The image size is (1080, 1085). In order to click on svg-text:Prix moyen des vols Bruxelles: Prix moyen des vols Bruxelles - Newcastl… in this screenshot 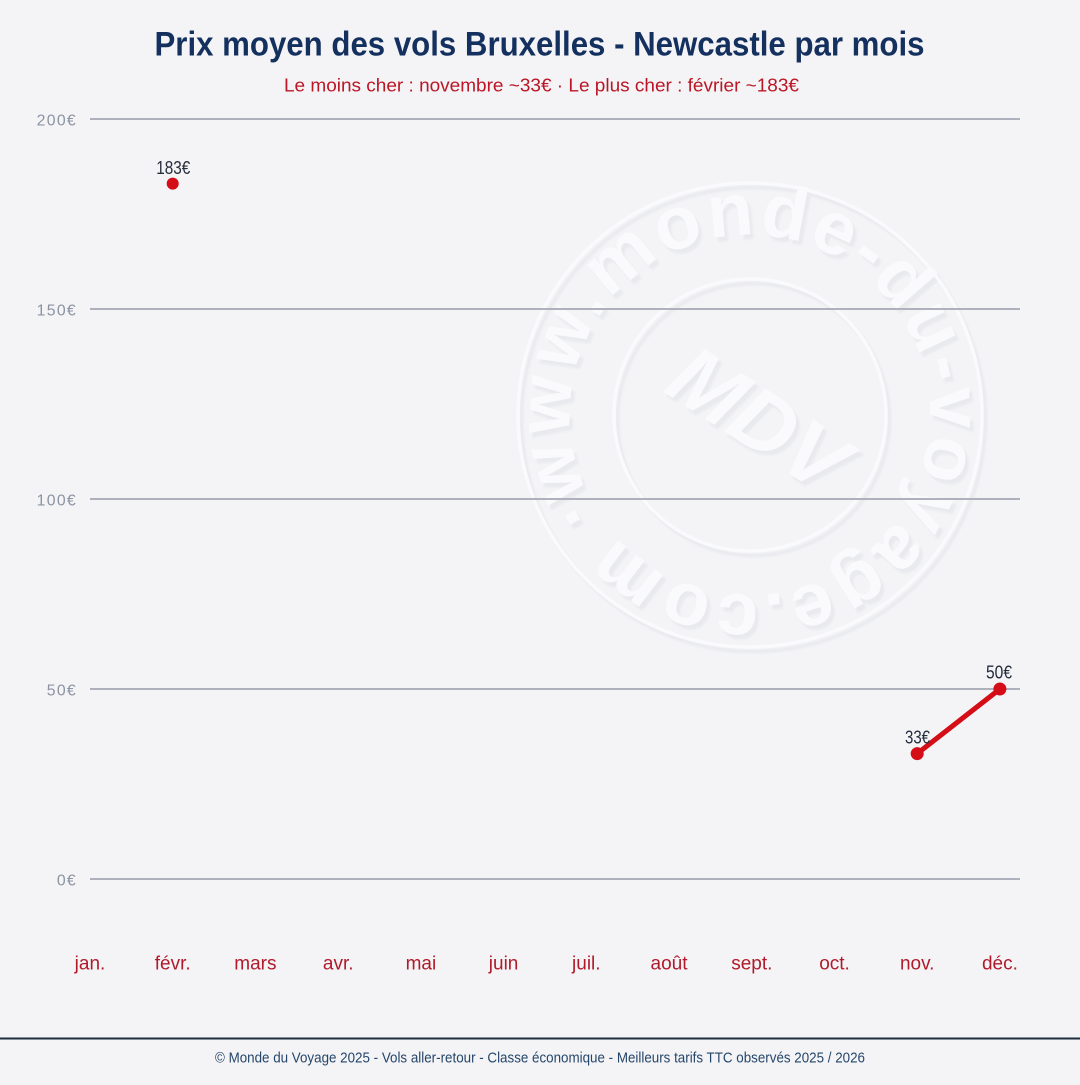, I will do `click(540, 44)`.